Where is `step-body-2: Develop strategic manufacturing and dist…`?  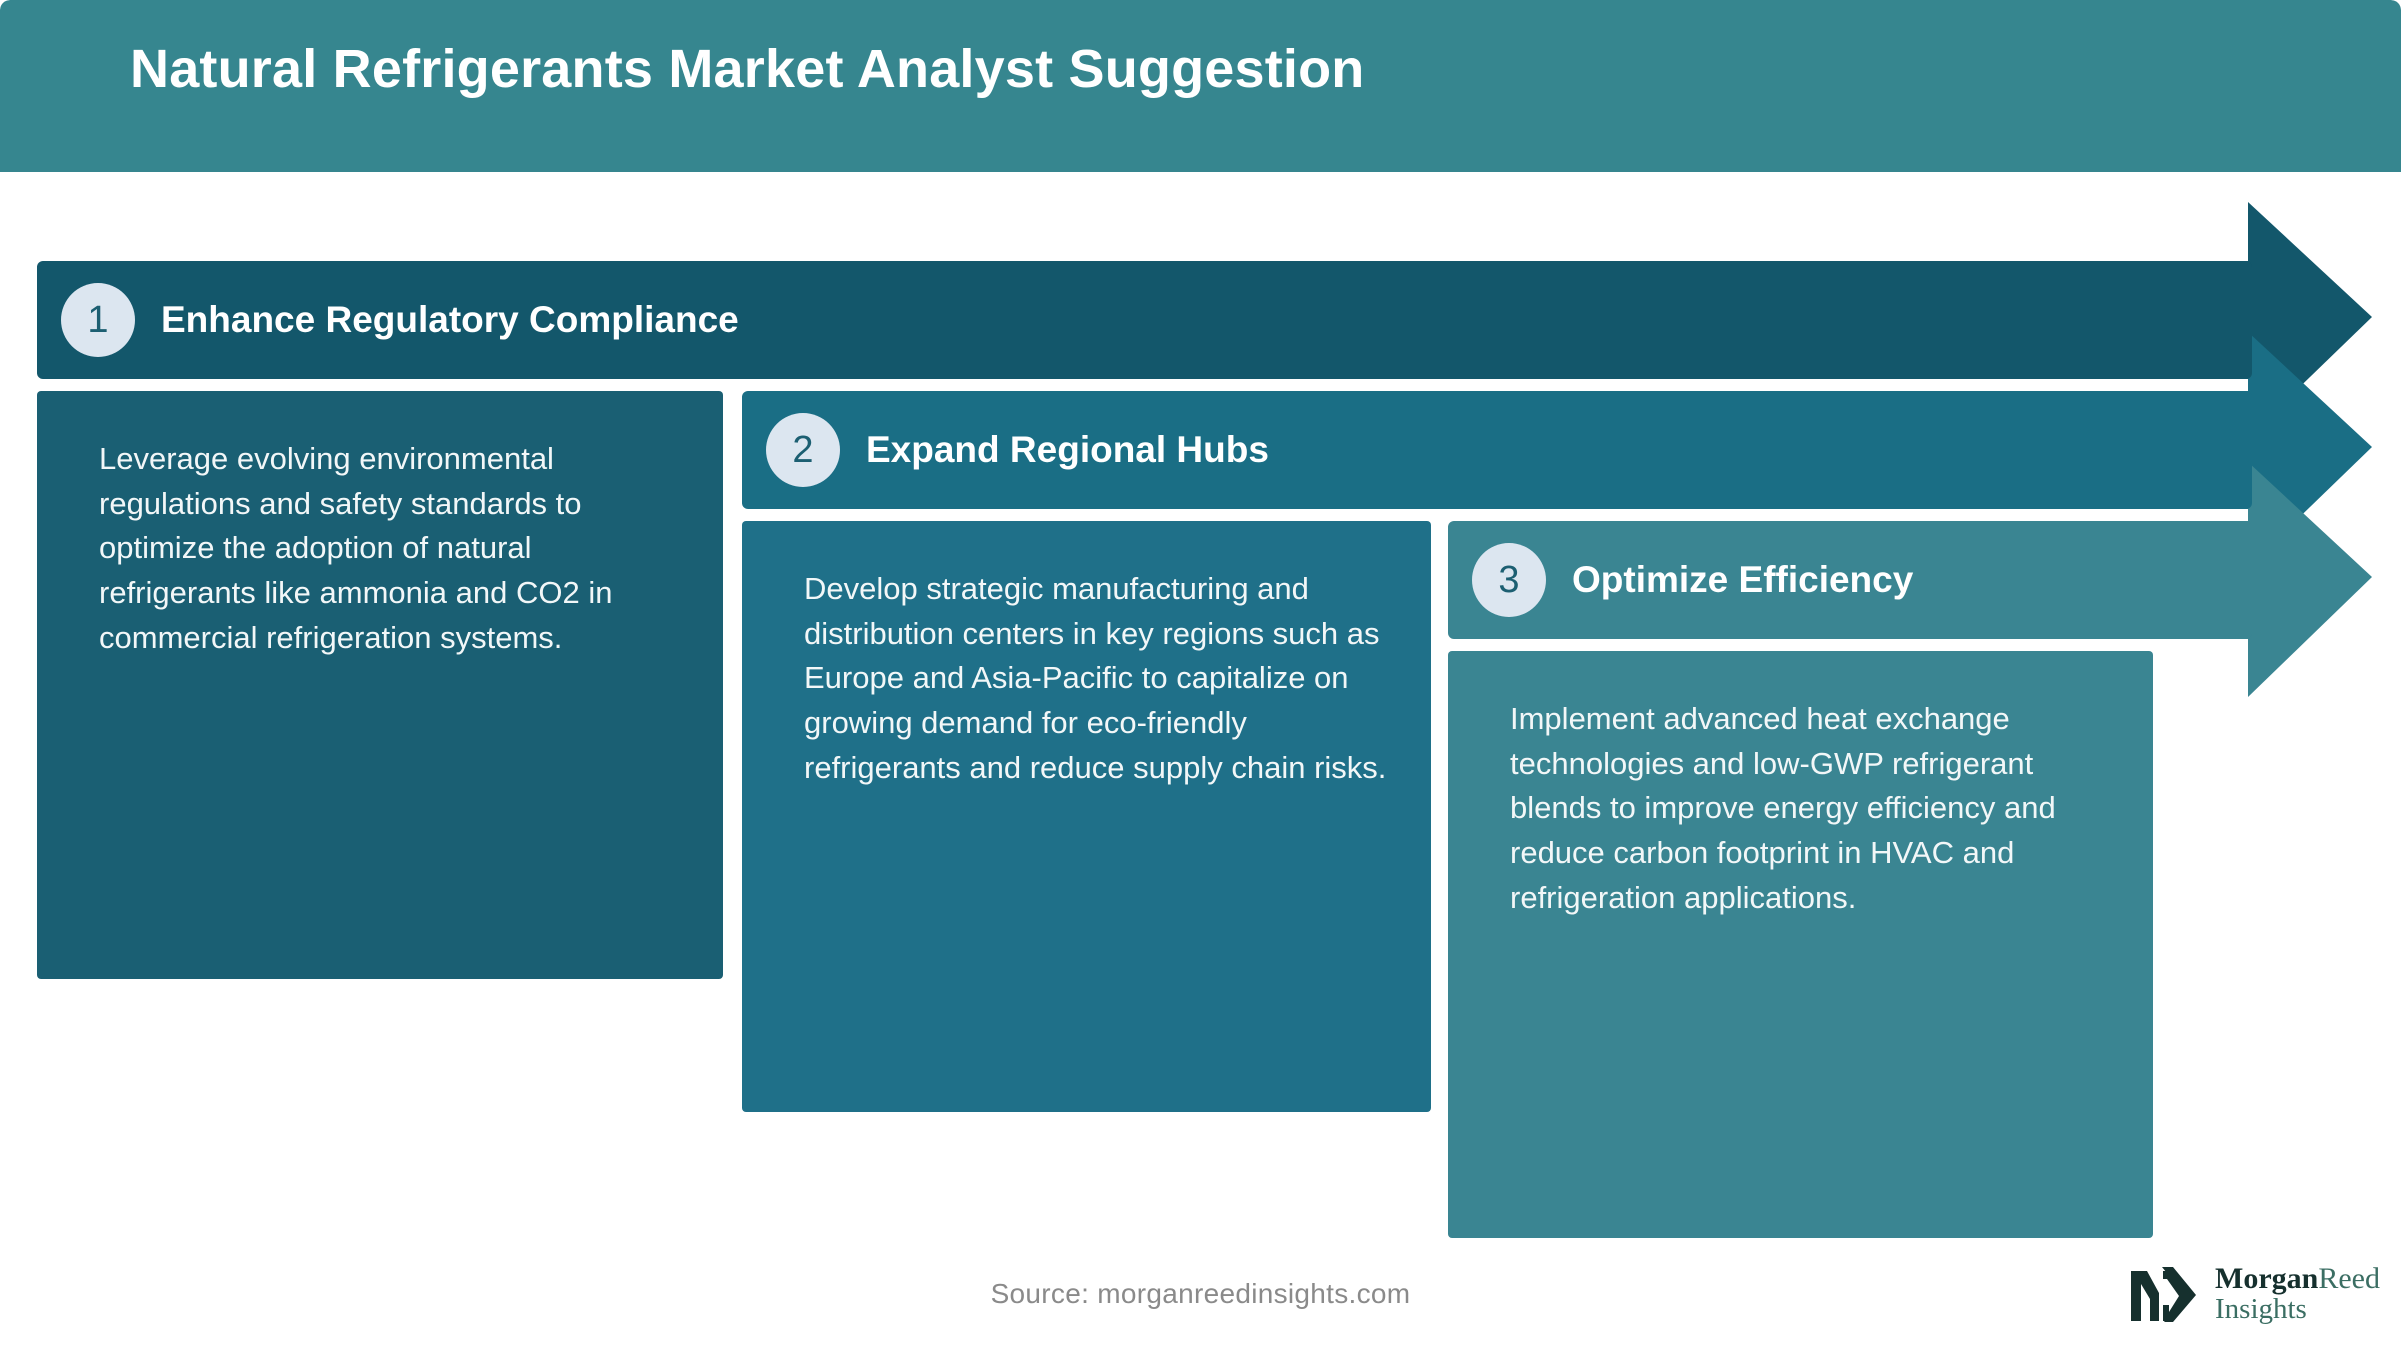 step-body-2: Develop strategic manufacturing and dist… is located at coordinates (1086, 816).